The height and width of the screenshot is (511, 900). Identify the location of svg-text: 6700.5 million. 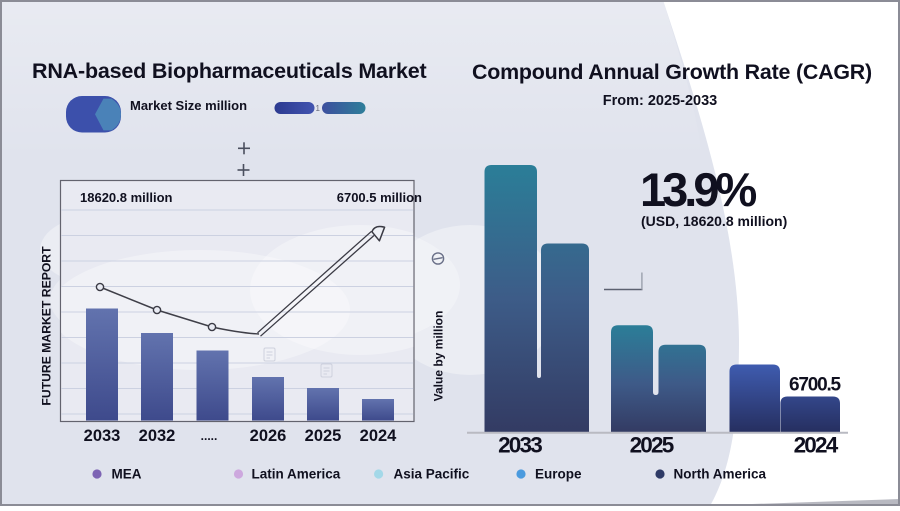
(379, 197).